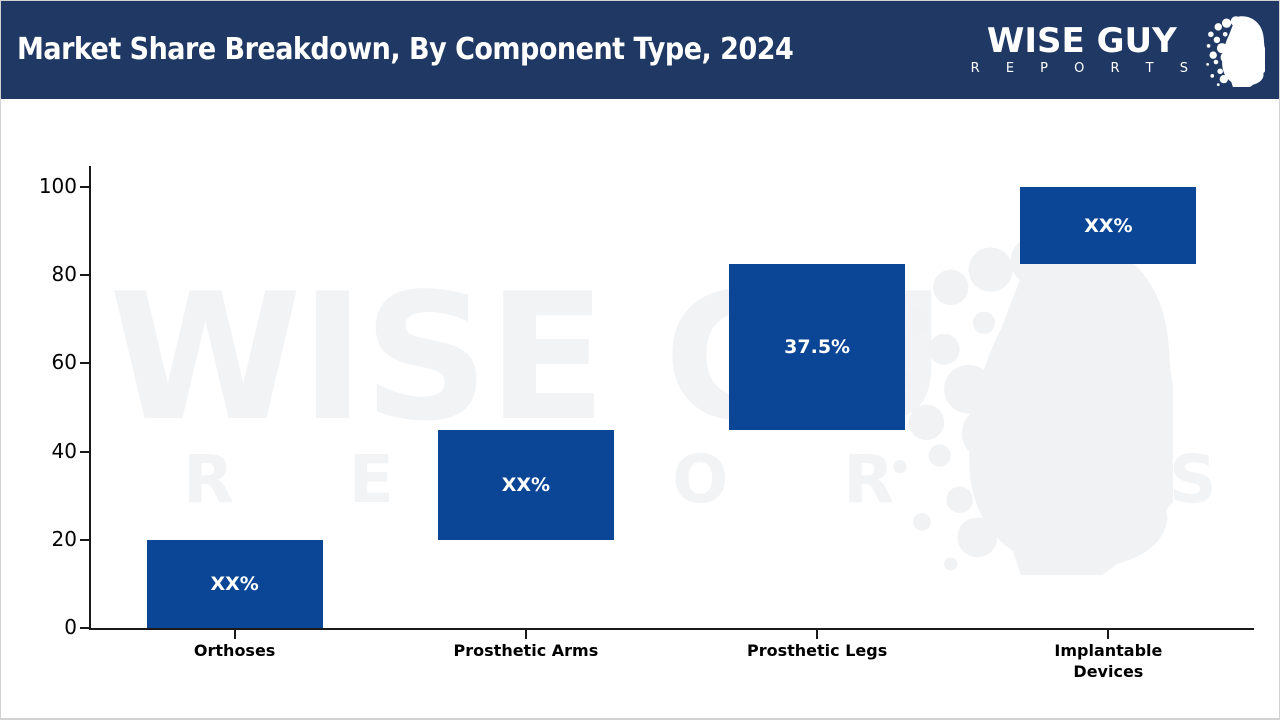 The image size is (1280, 720). Describe the element at coordinates (526, 650) in the screenshot. I see `category-label-1: Prosthetic Arms` at that location.